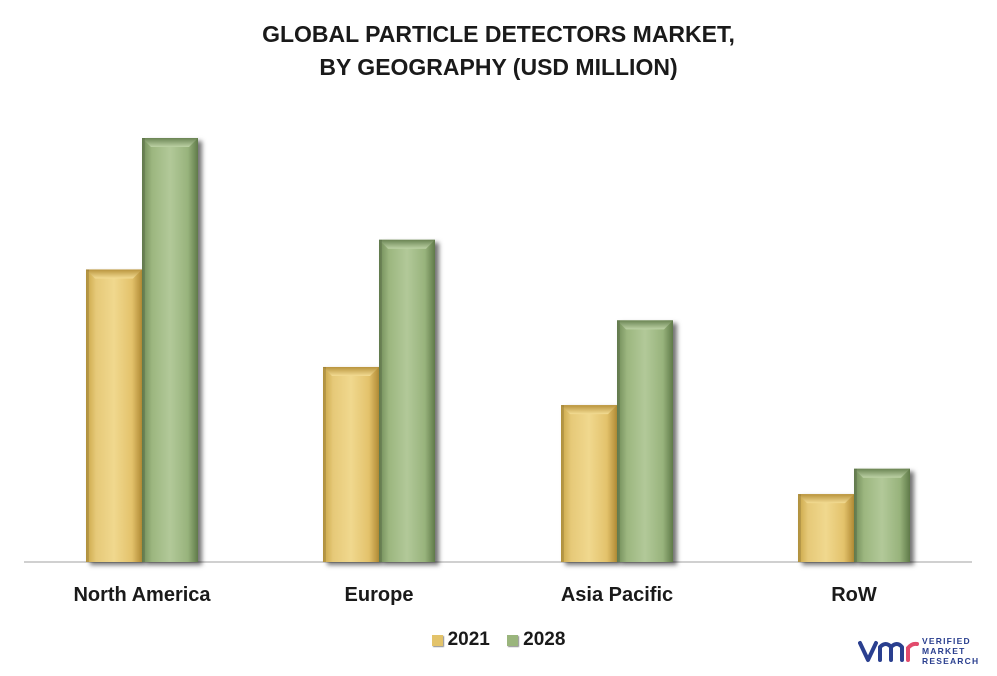 The image size is (997, 676). What do you see at coordinates (474, 595) in the screenshot?
I see `category-labels: North America Europe Asia Pacific RoW` at bounding box center [474, 595].